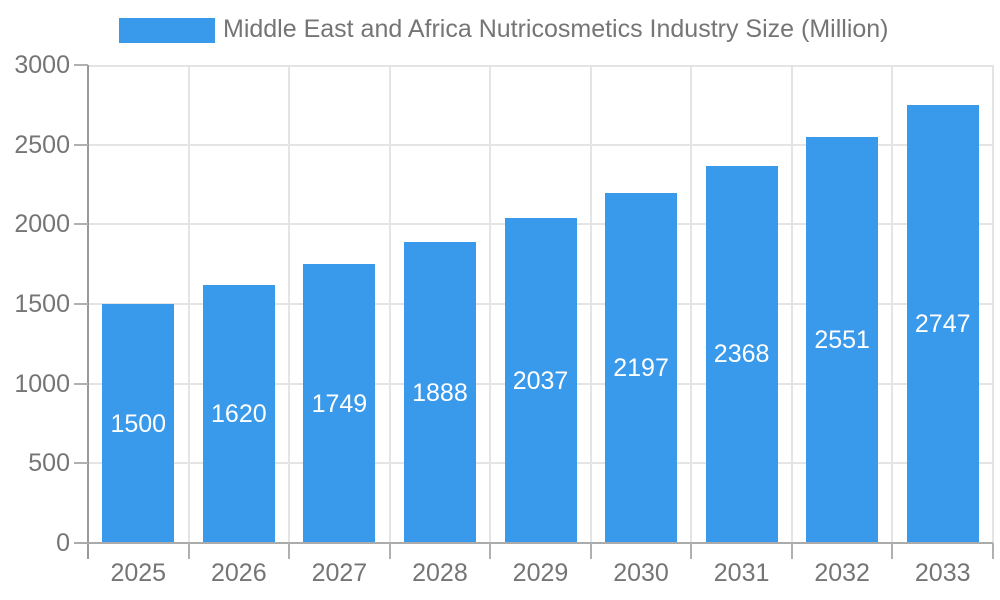 Image resolution: width=1000 pixels, height=600 pixels. I want to click on bar-2029: 2037, so click(540, 380).